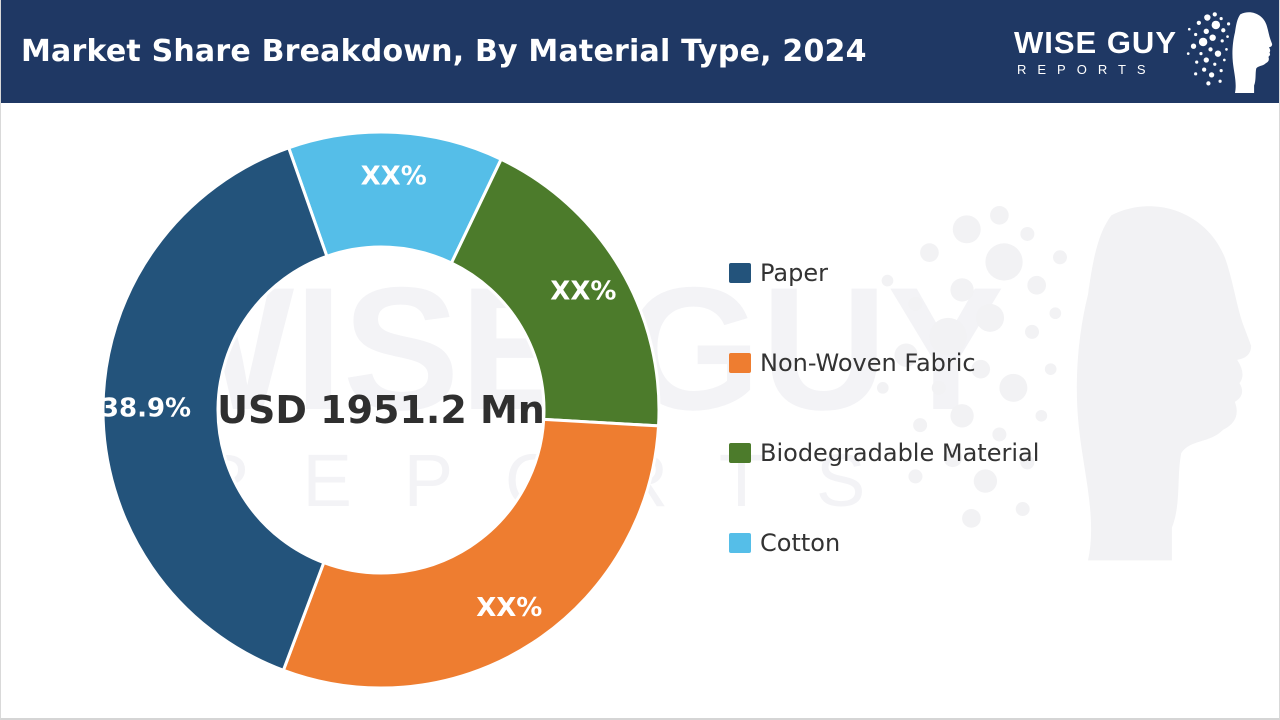 The image size is (1280, 720). What do you see at coordinates (583, 292) in the screenshot?
I see `segment-percent-label-biodegradable-material: XX%` at bounding box center [583, 292].